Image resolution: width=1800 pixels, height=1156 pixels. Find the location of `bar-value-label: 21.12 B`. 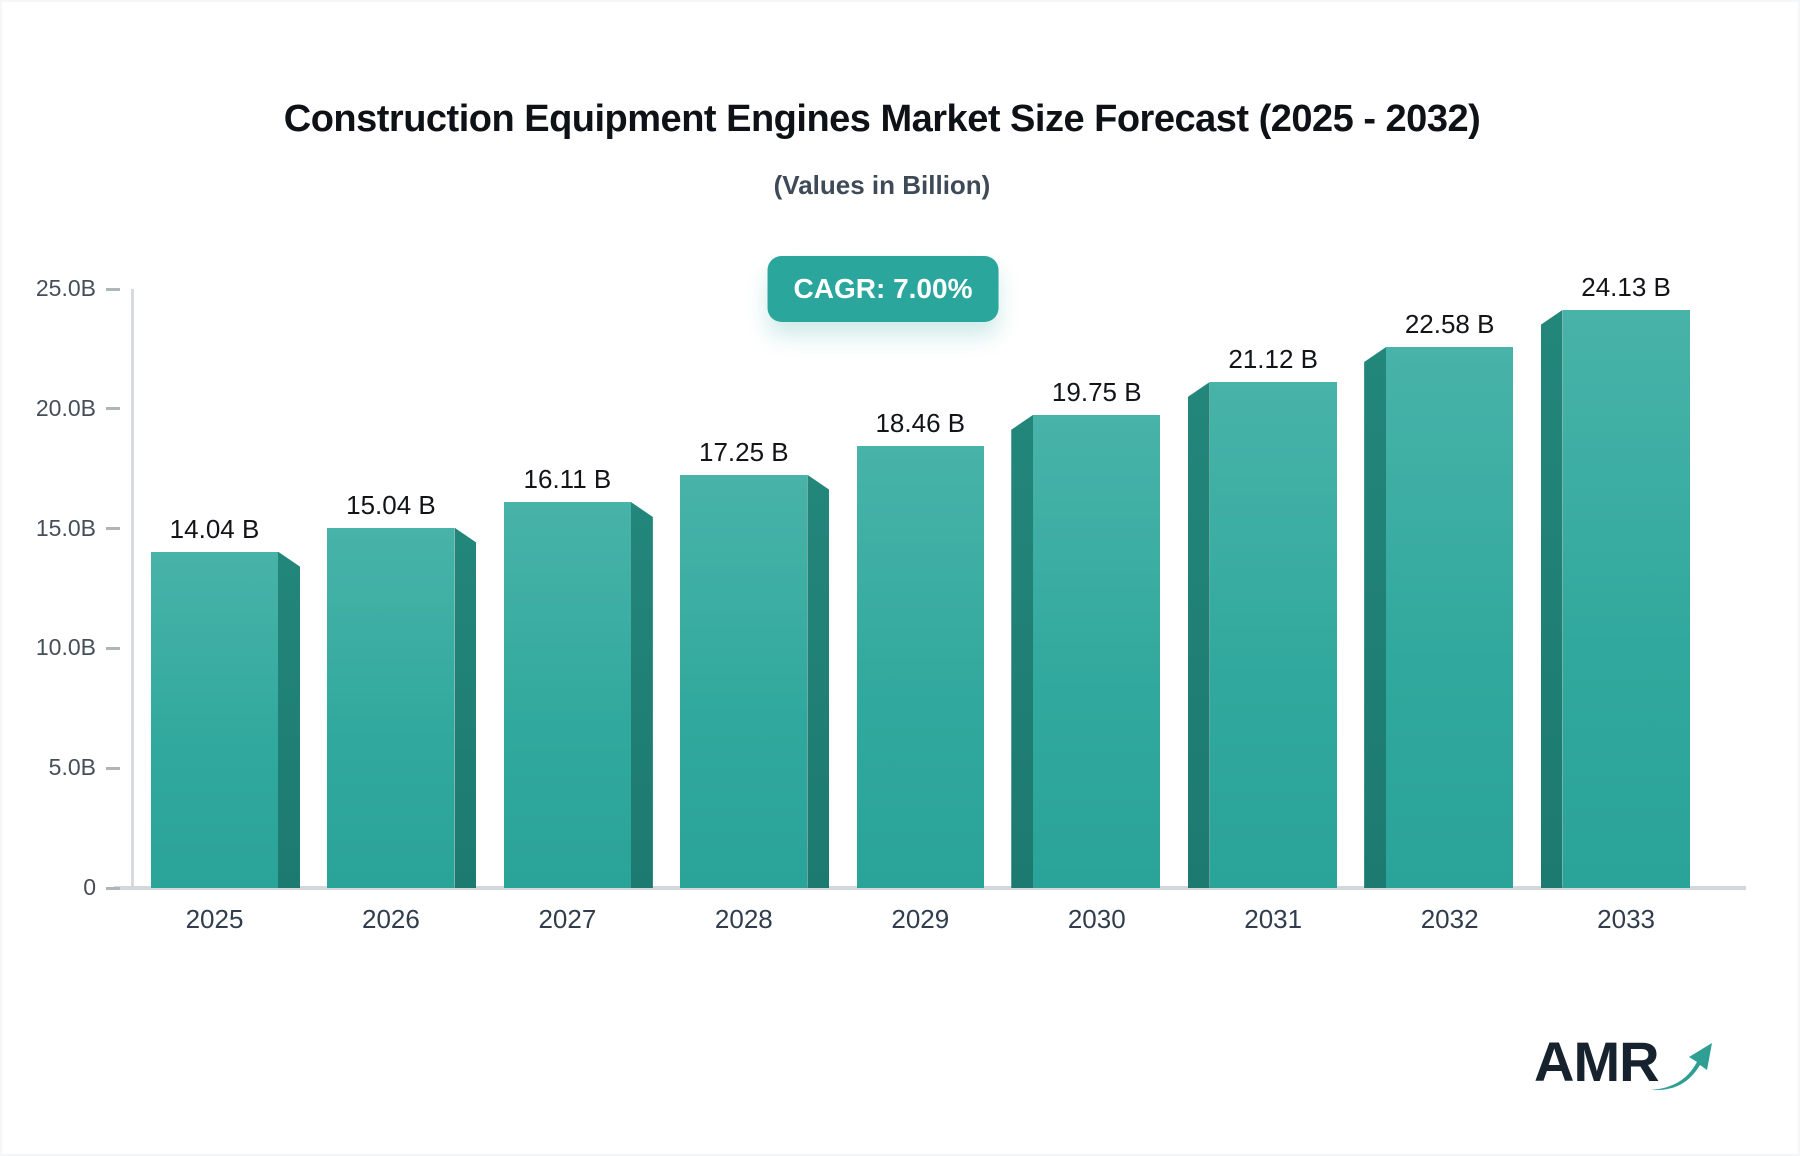

bar-value-label: 21.12 B is located at coordinates (1273, 358).